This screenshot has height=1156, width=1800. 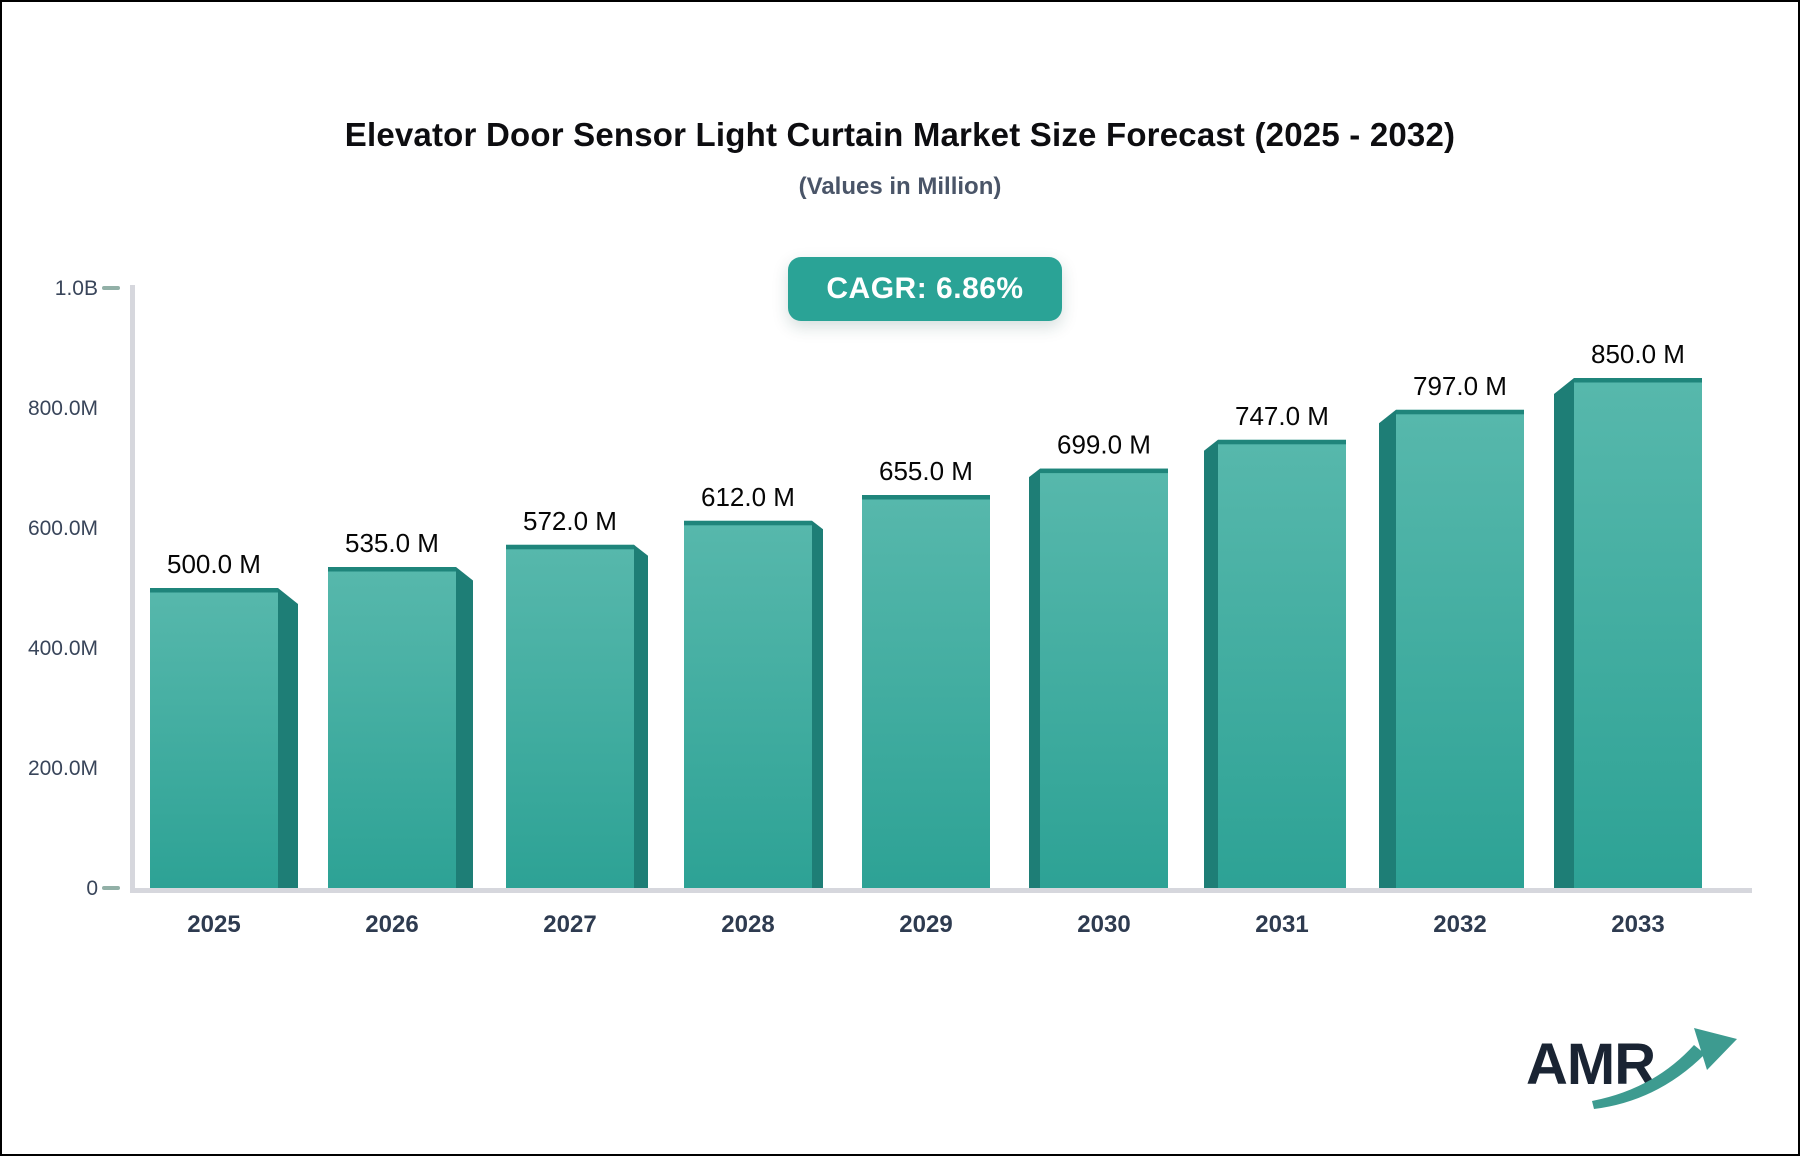 What do you see at coordinates (926, 691) in the screenshot?
I see `bar-2029` at bounding box center [926, 691].